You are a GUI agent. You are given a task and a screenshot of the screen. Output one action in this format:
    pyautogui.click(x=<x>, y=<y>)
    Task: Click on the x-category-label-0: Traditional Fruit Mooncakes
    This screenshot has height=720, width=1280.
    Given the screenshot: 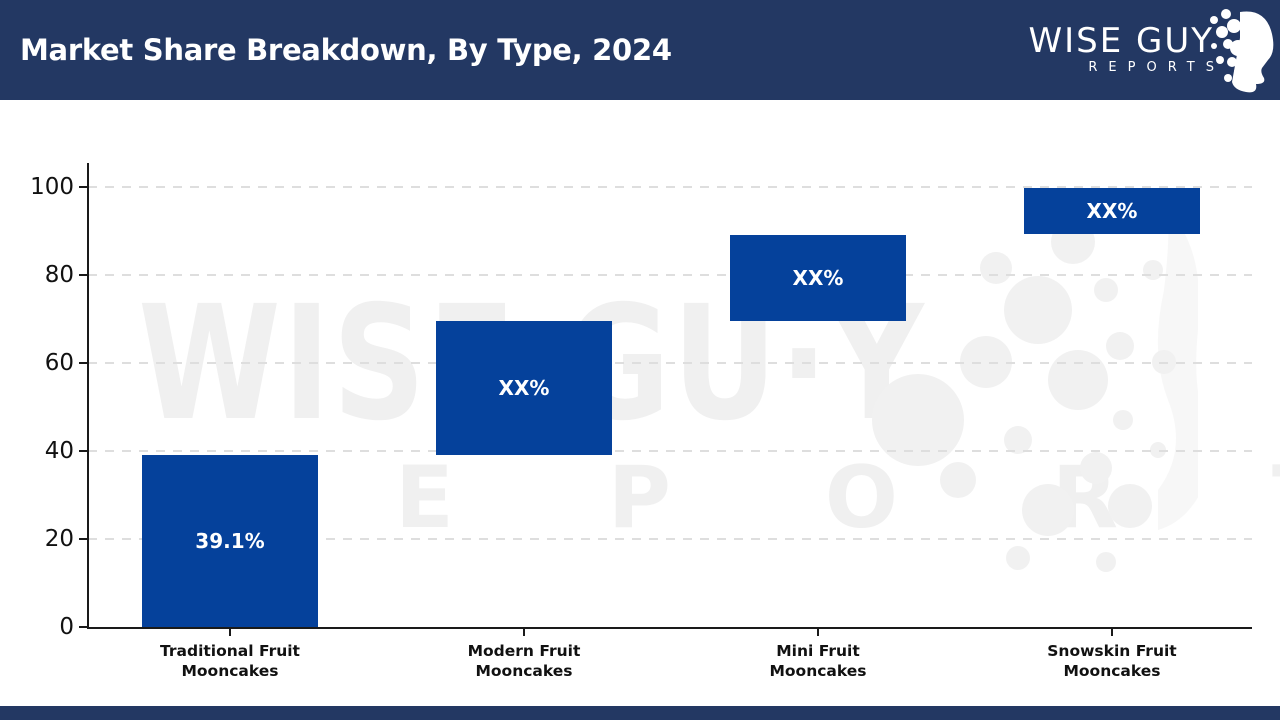 What is the action you would take?
    pyautogui.click(x=230, y=661)
    